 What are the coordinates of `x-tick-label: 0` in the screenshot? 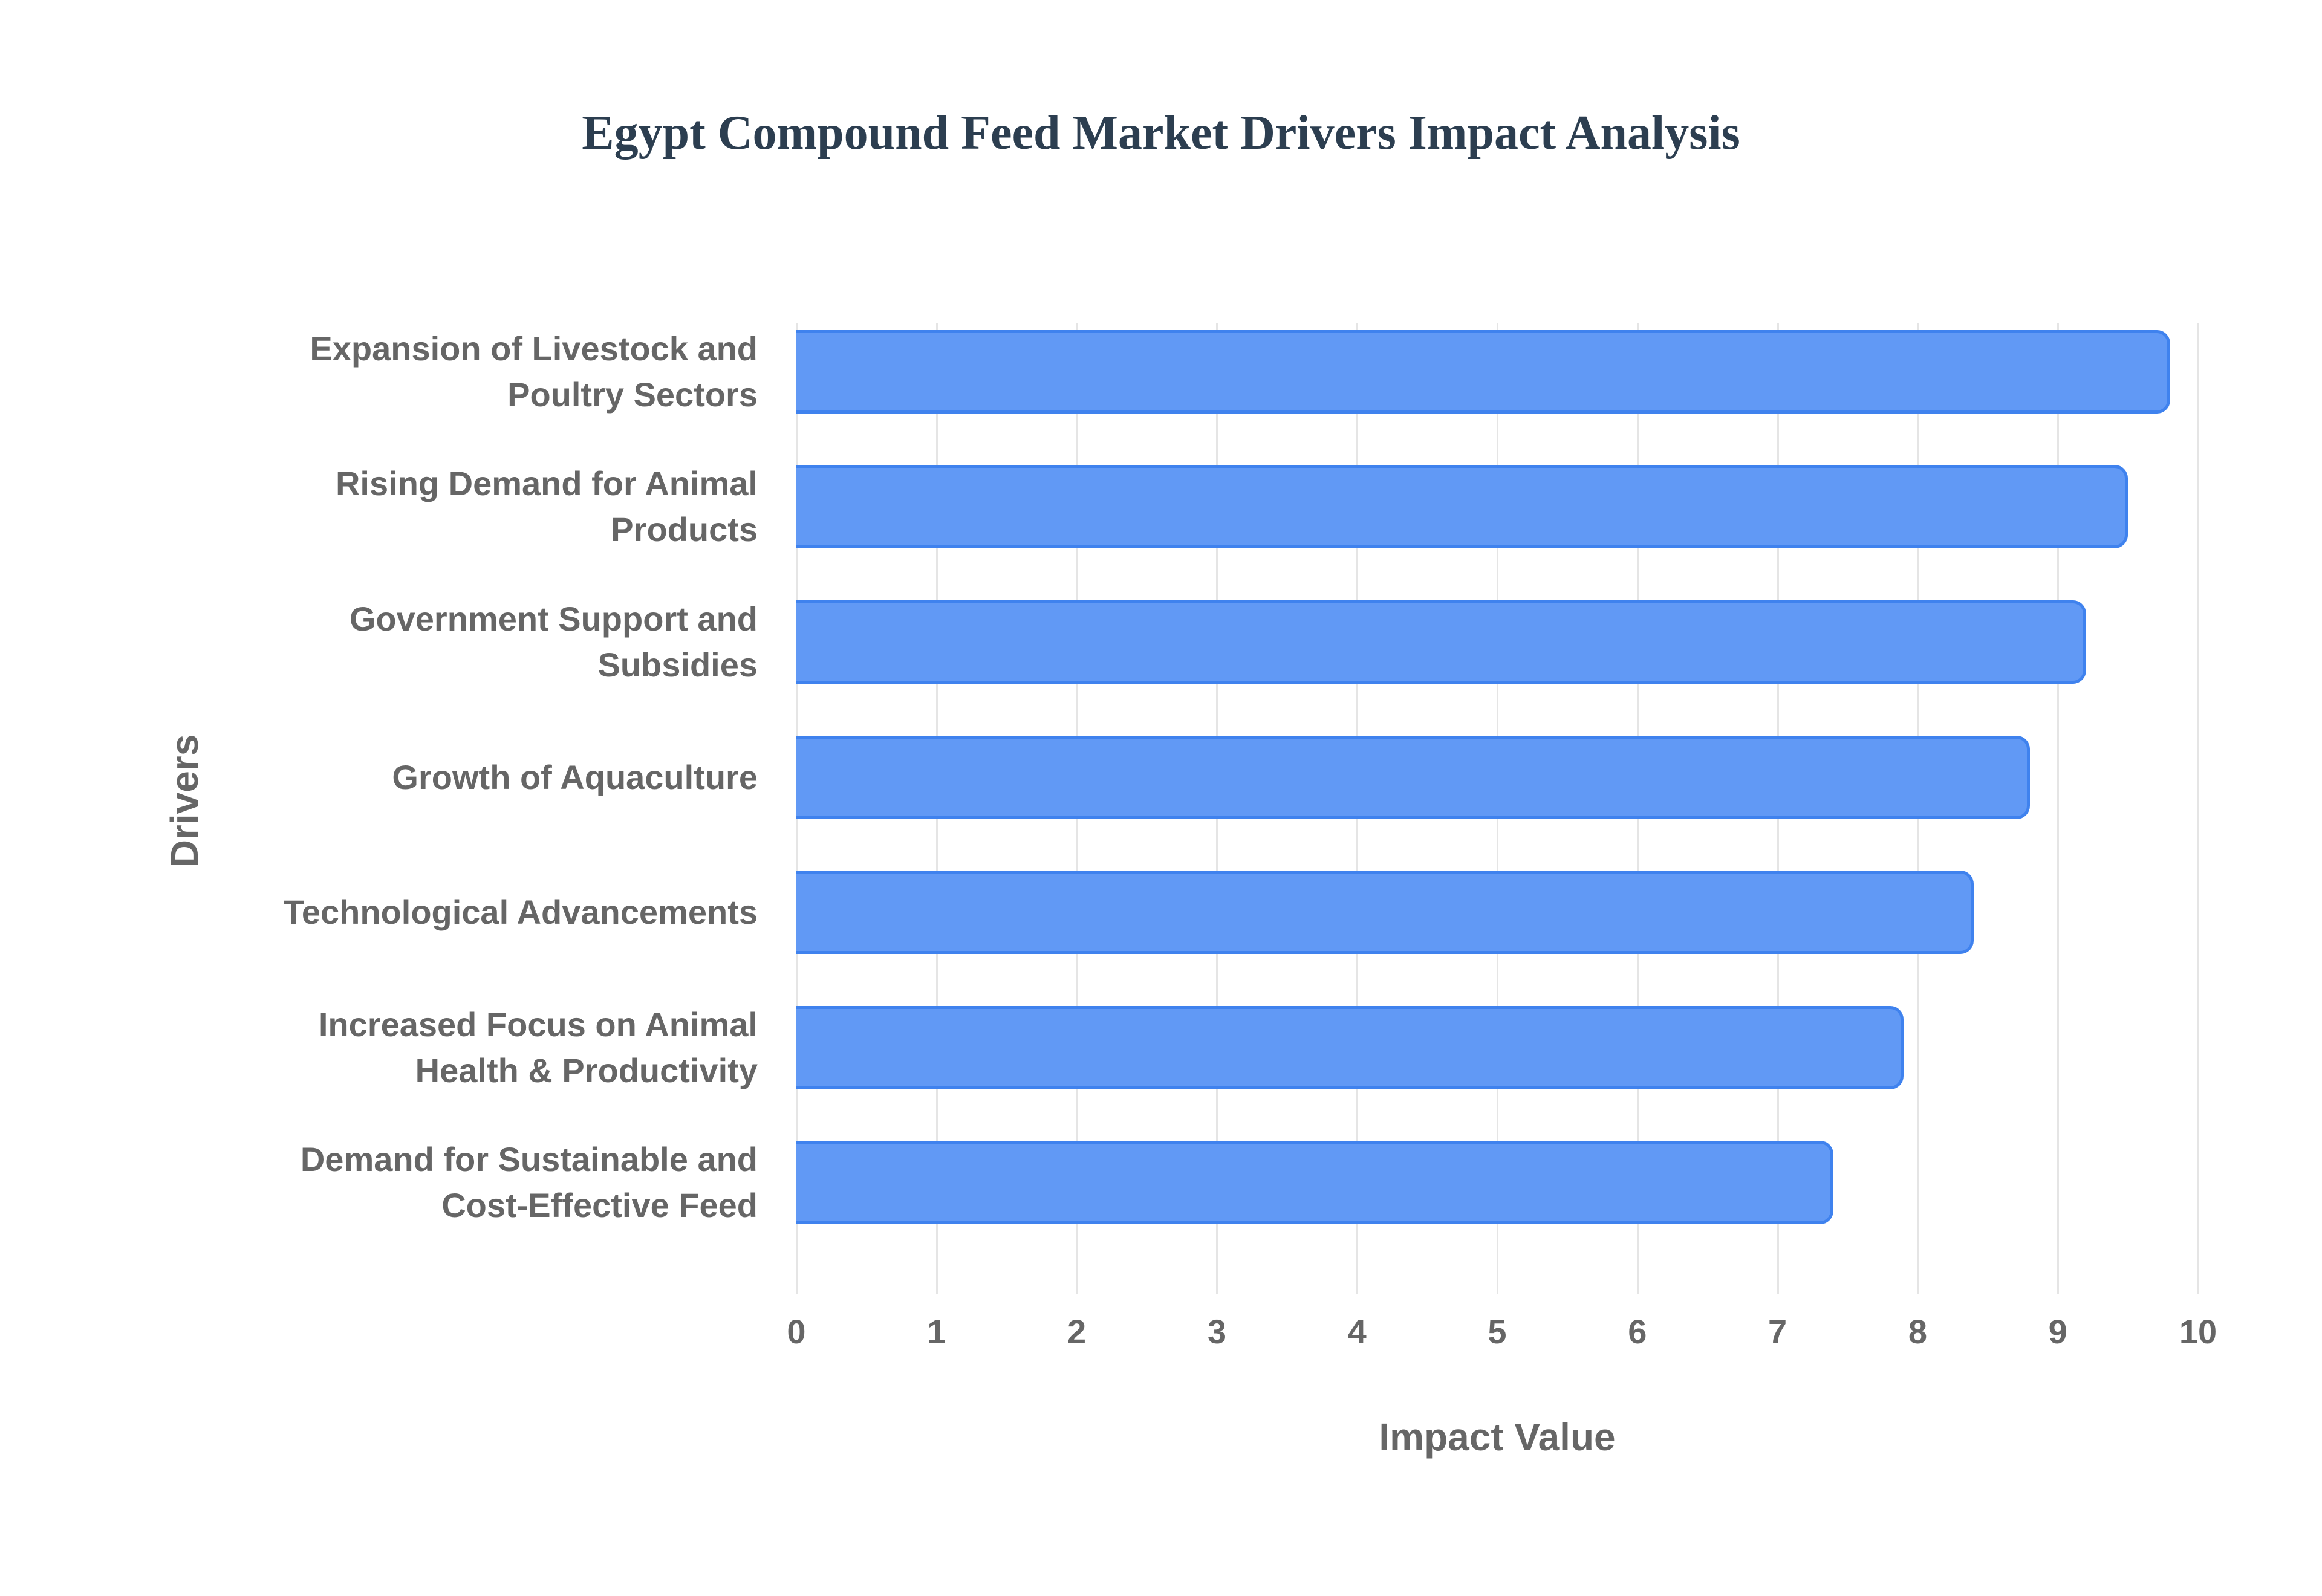 It's located at (796, 1331).